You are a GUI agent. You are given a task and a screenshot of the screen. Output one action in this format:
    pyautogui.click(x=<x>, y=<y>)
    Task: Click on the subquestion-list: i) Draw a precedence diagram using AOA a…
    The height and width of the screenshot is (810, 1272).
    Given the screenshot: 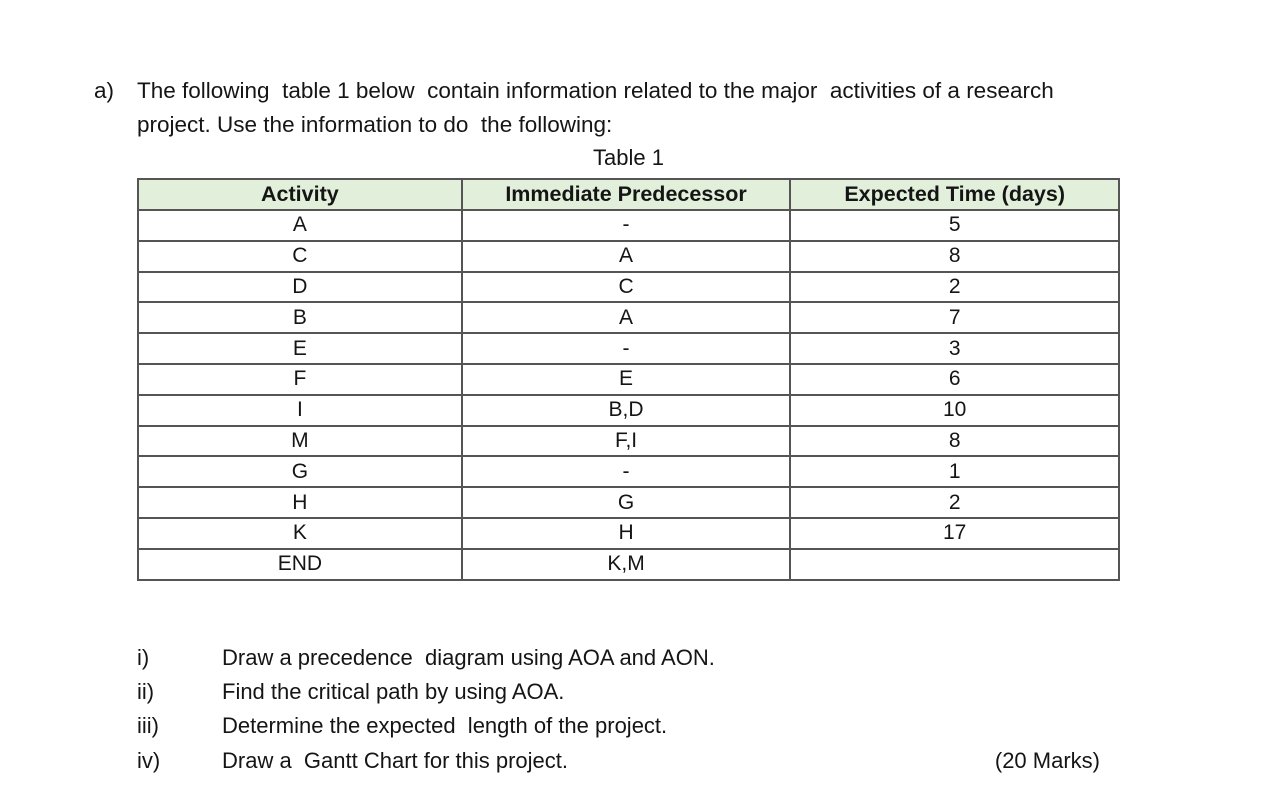 What is the action you would take?
    pyautogui.click(x=618, y=709)
    